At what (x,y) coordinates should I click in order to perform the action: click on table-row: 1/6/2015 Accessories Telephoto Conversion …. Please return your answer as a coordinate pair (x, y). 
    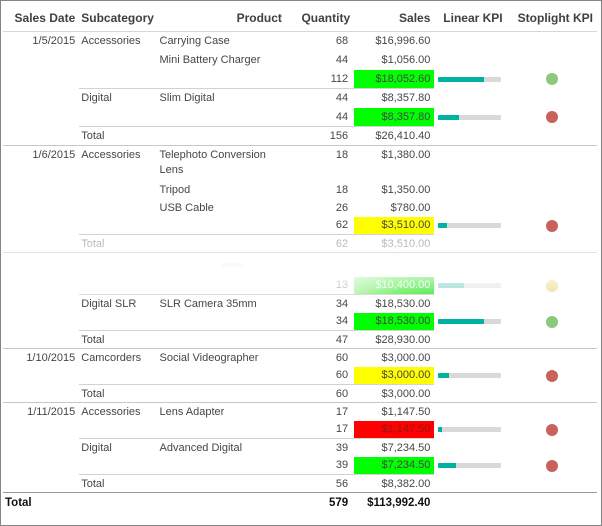
    Looking at the image, I should click on (300, 163).